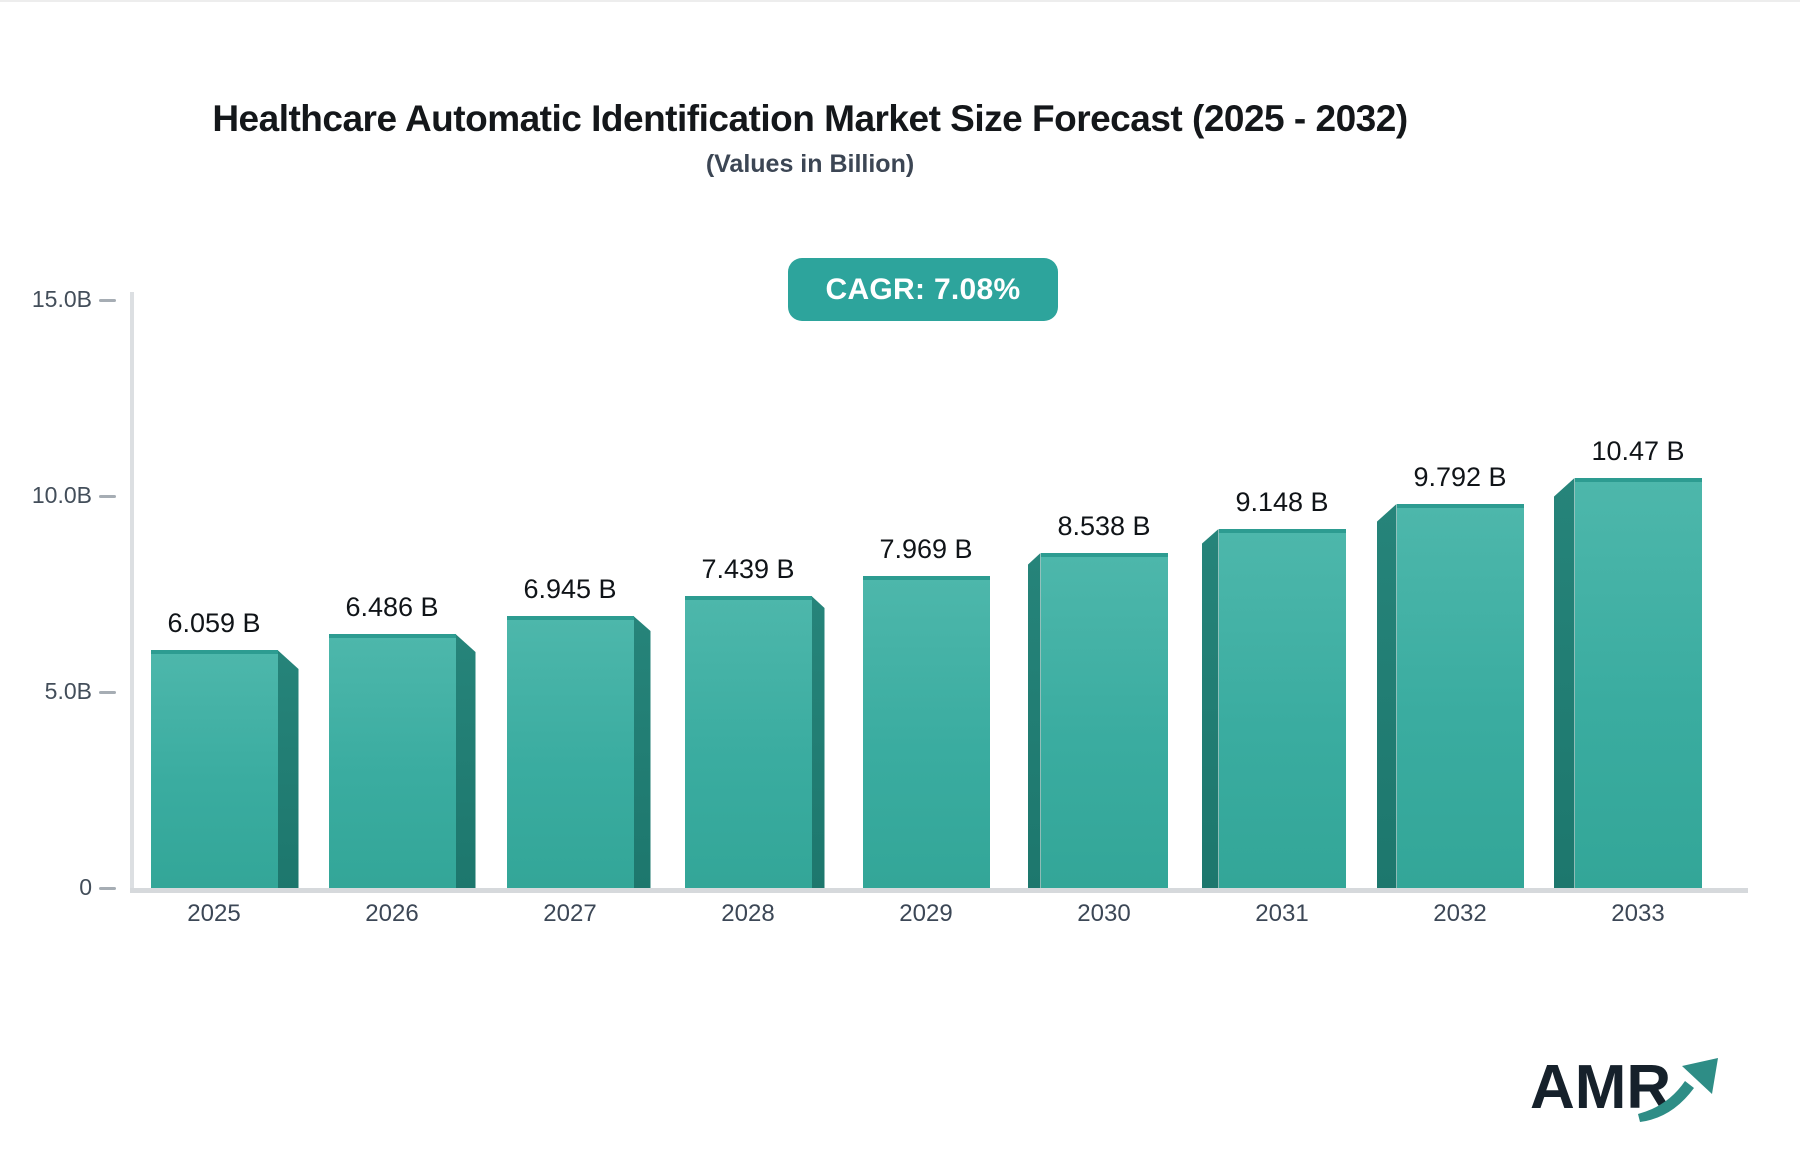 The height and width of the screenshot is (1158, 1800). Describe the element at coordinates (1104, 913) in the screenshot. I see `x-axis-label: 2030` at that location.